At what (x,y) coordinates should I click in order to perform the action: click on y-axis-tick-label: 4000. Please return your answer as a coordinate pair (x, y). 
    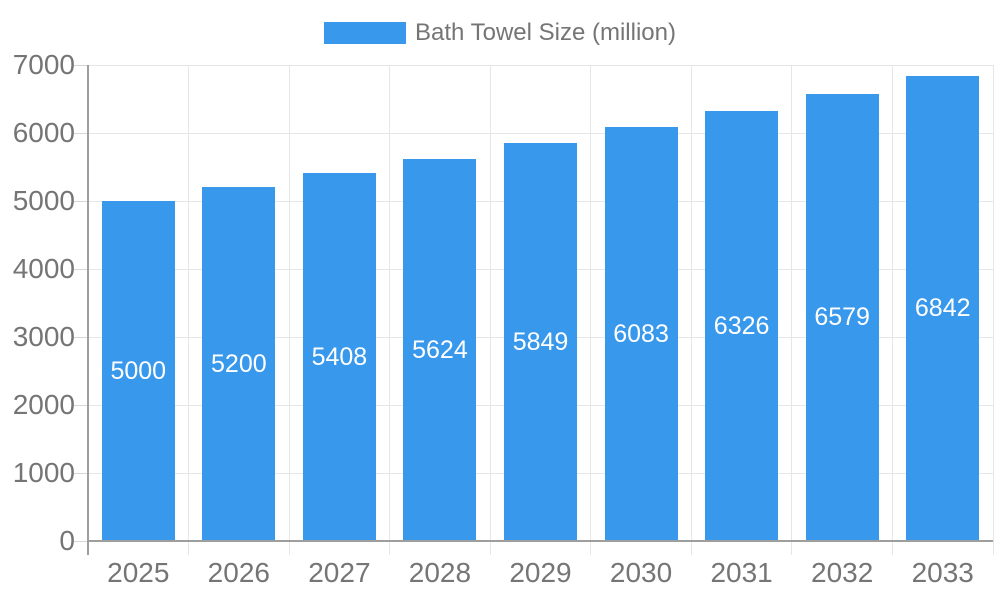
    Looking at the image, I should click on (43, 268).